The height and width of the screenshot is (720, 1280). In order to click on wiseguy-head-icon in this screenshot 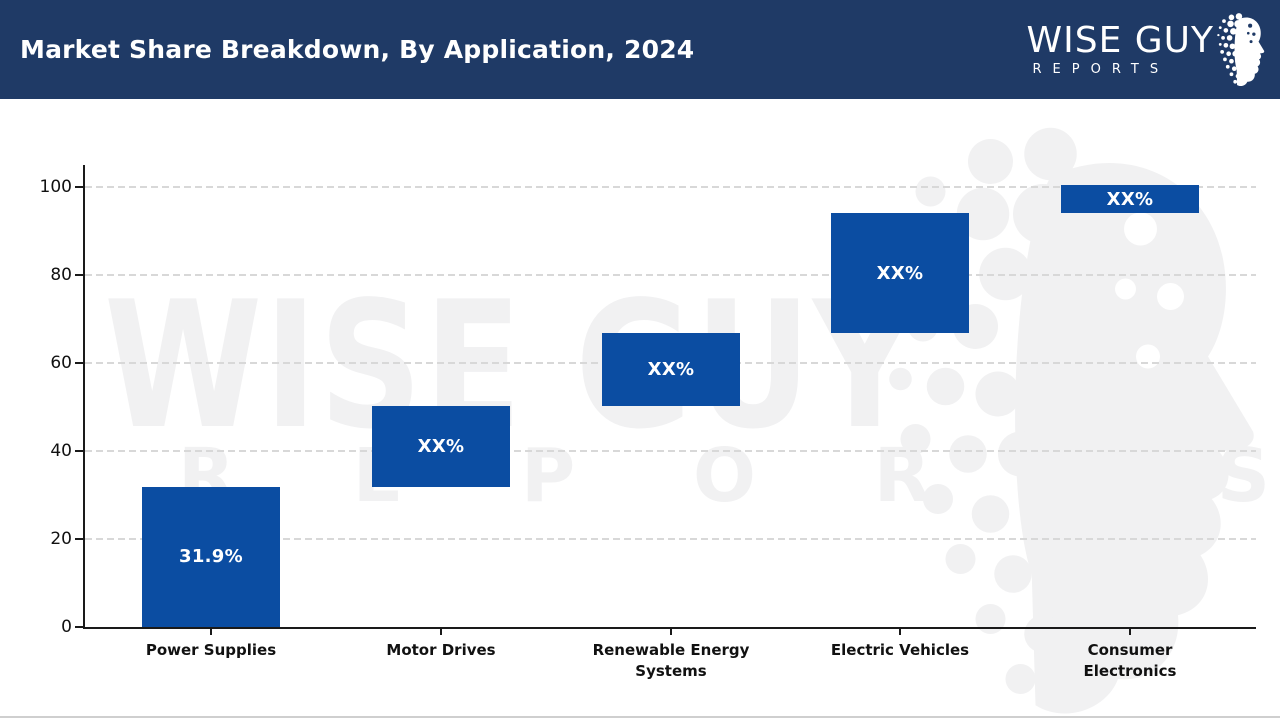, I will do `click(1241, 49)`.